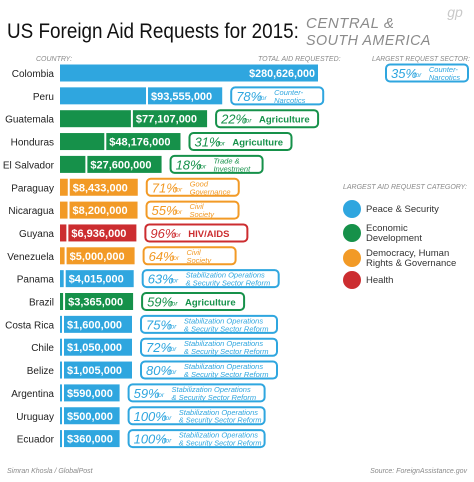 The image size is (474, 482). Describe the element at coordinates (139, 143) in the screenshot. I see `value-label: $48,176,000` at that location.